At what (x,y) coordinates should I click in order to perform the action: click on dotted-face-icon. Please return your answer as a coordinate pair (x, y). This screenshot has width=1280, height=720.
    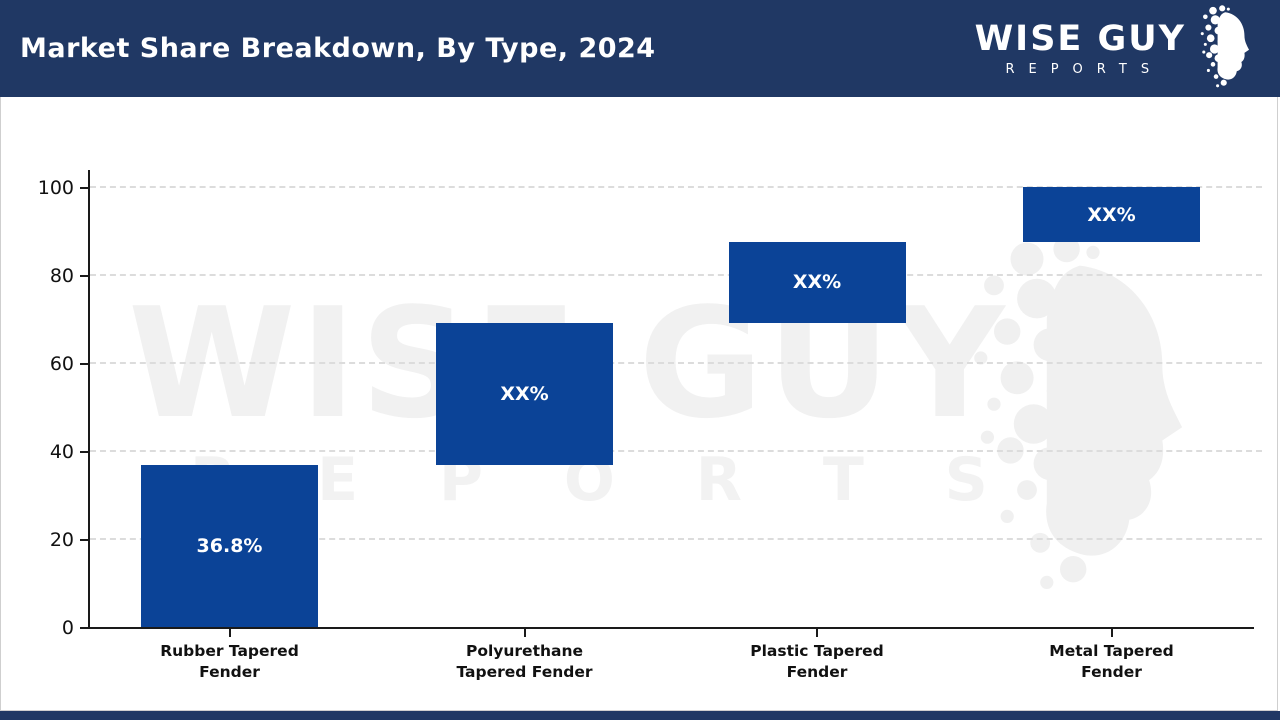
    Looking at the image, I should click on (1225, 45).